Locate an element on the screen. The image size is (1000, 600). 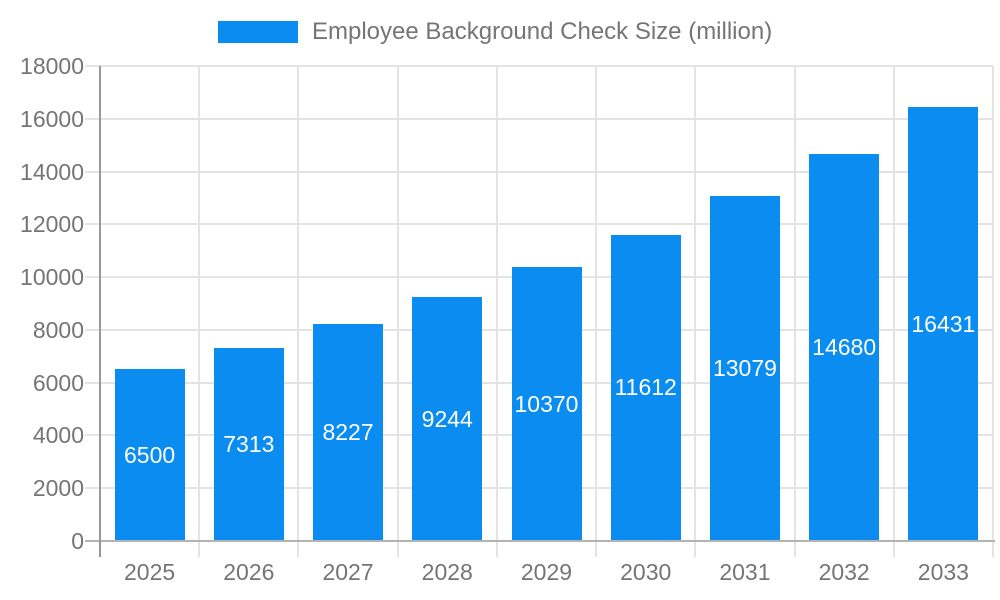
x-axis-label: 2028 is located at coordinates (447, 572).